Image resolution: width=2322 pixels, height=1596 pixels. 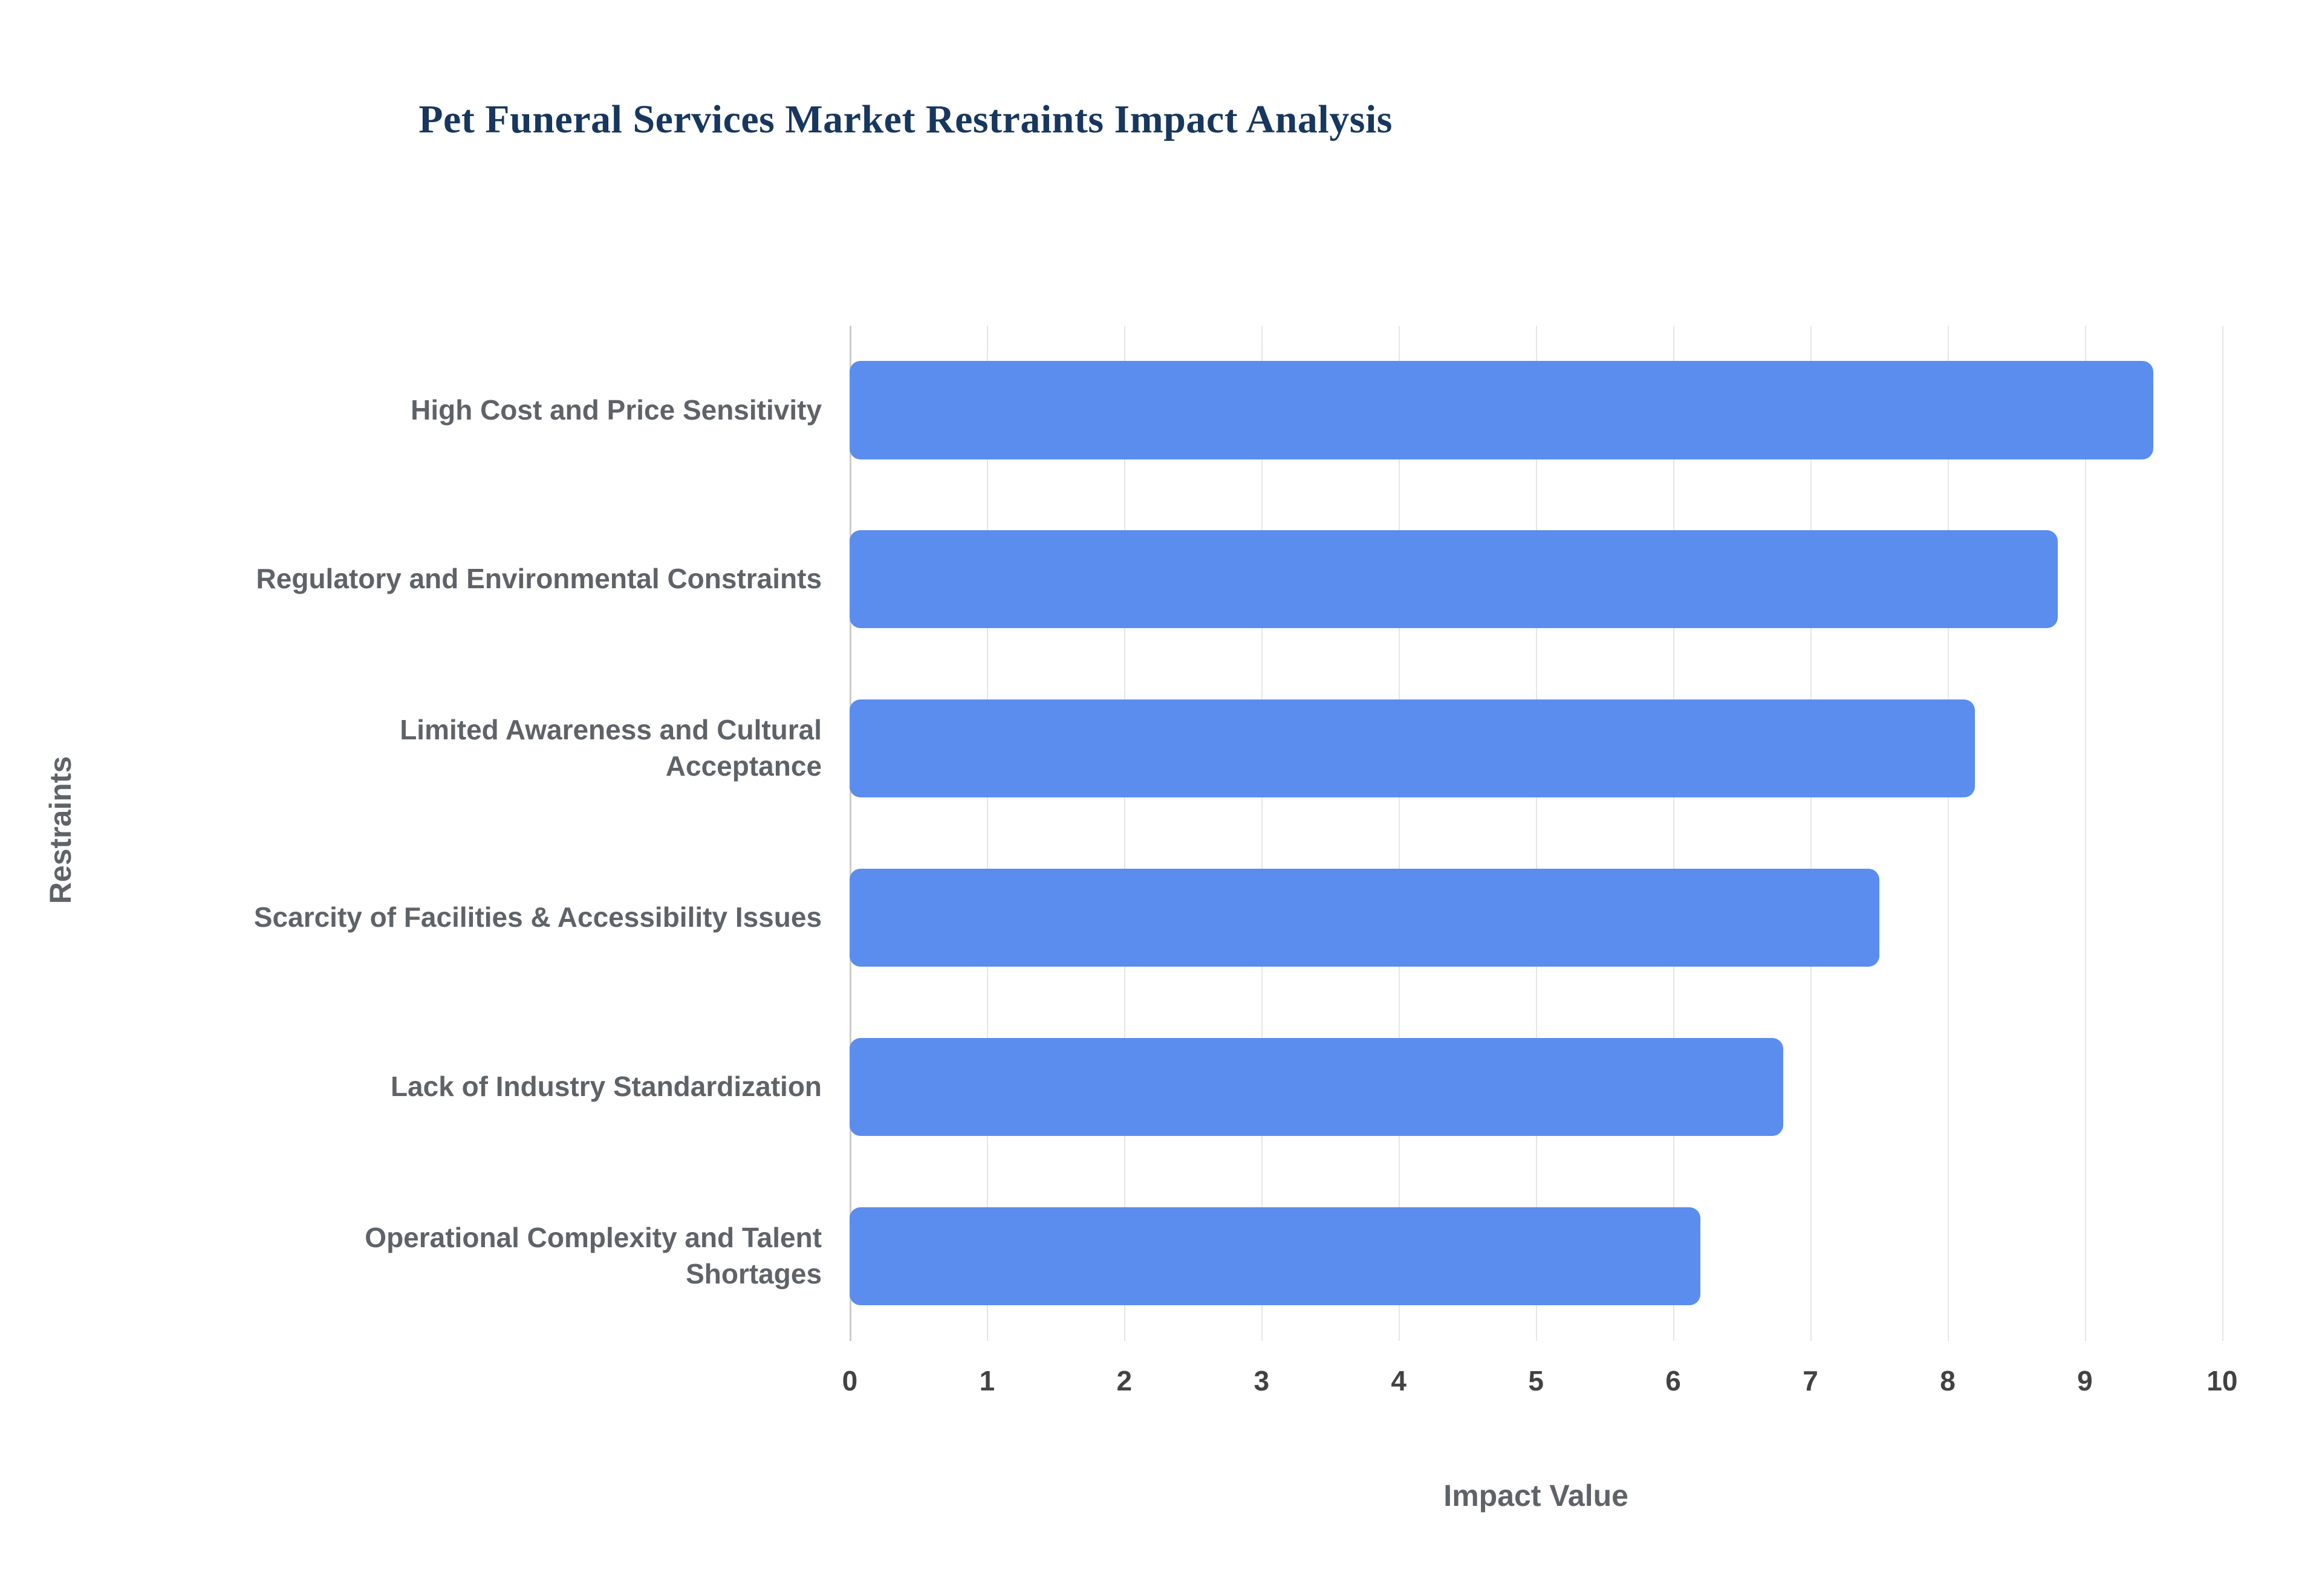 I want to click on x-tick-label: 7, so click(x=1811, y=1381).